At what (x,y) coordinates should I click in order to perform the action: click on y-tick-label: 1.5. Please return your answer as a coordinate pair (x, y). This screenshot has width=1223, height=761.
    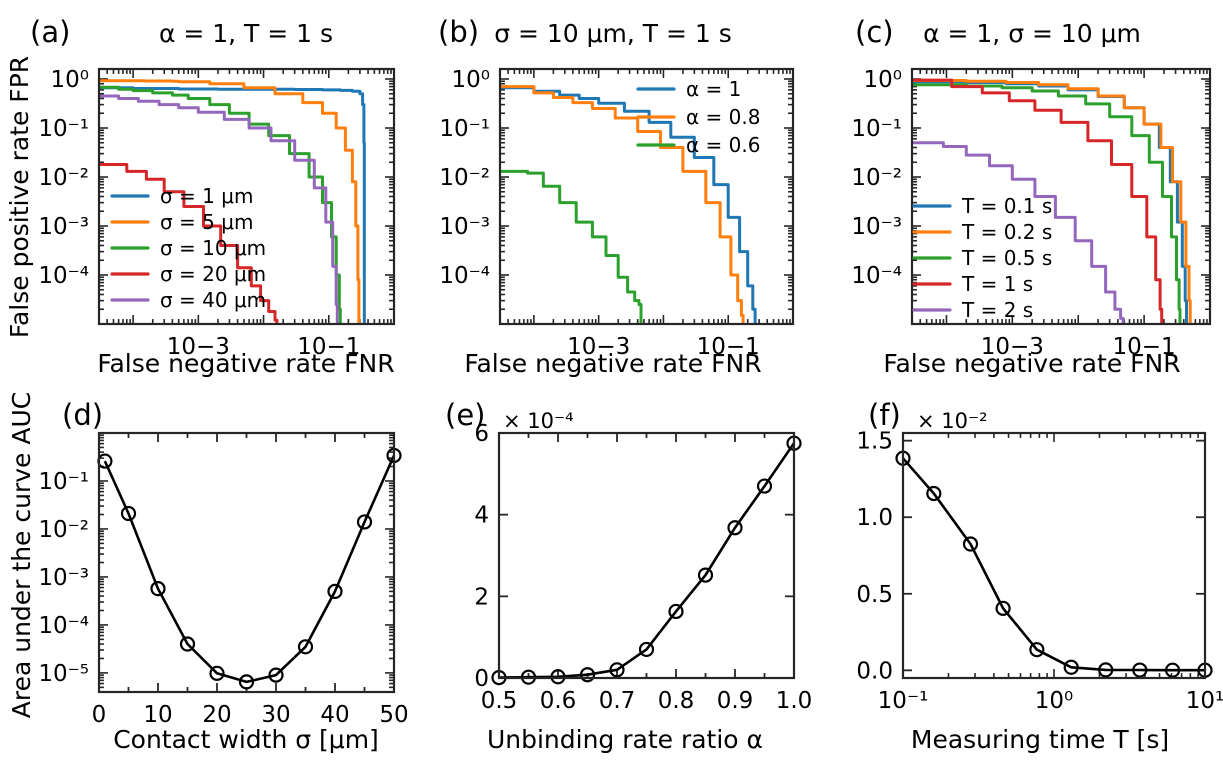
    Looking at the image, I should click on (874, 442).